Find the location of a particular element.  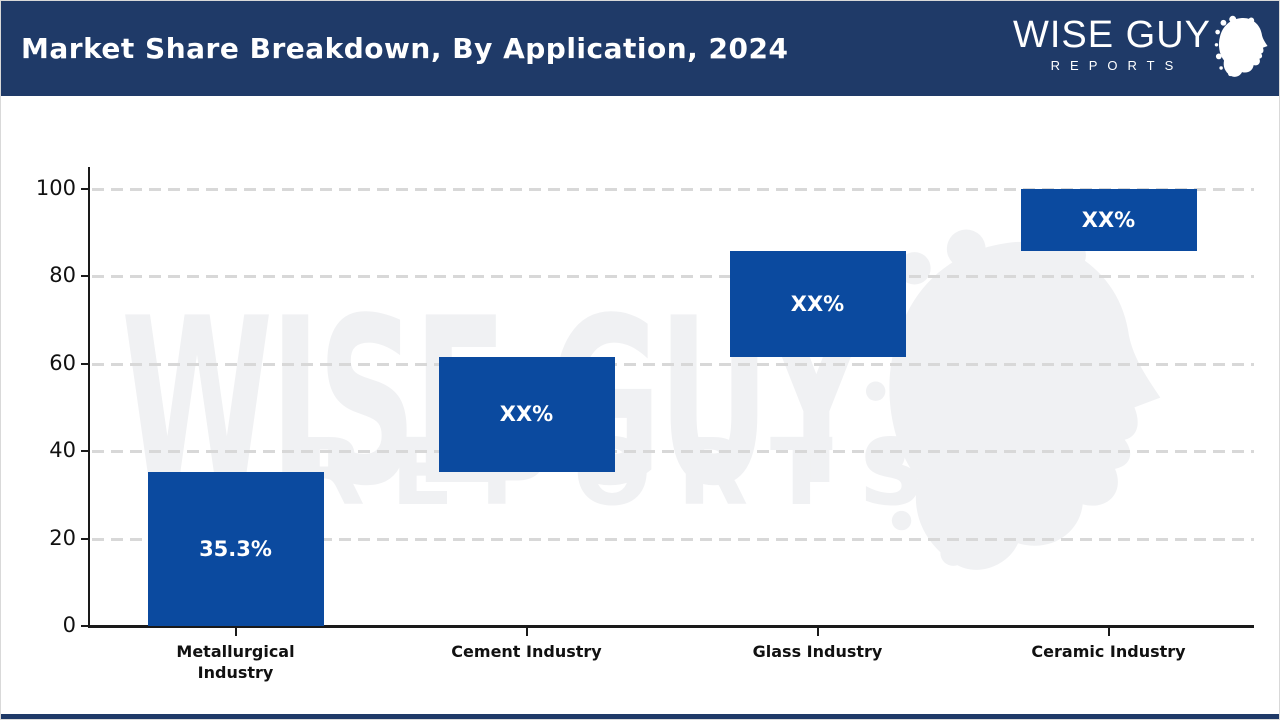

category-label: Glass Industry is located at coordinates (817, 651).